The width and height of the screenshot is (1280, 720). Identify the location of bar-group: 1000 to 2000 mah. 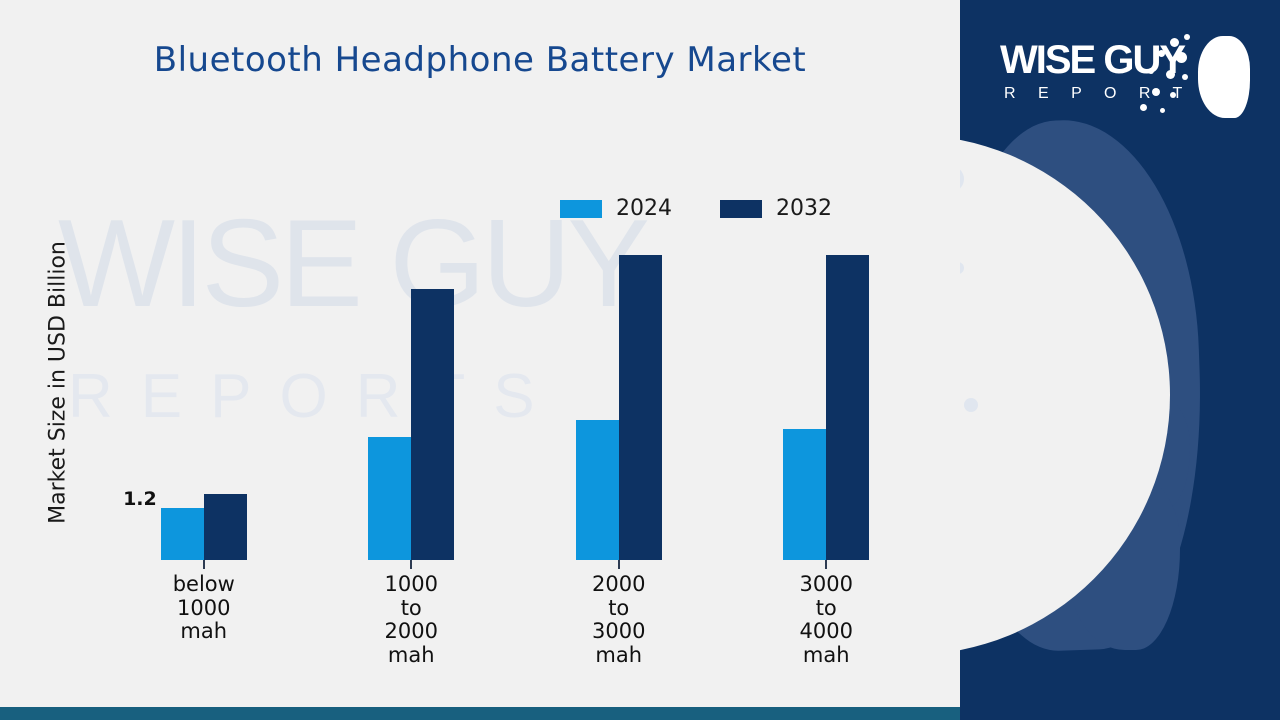
(412, 413).